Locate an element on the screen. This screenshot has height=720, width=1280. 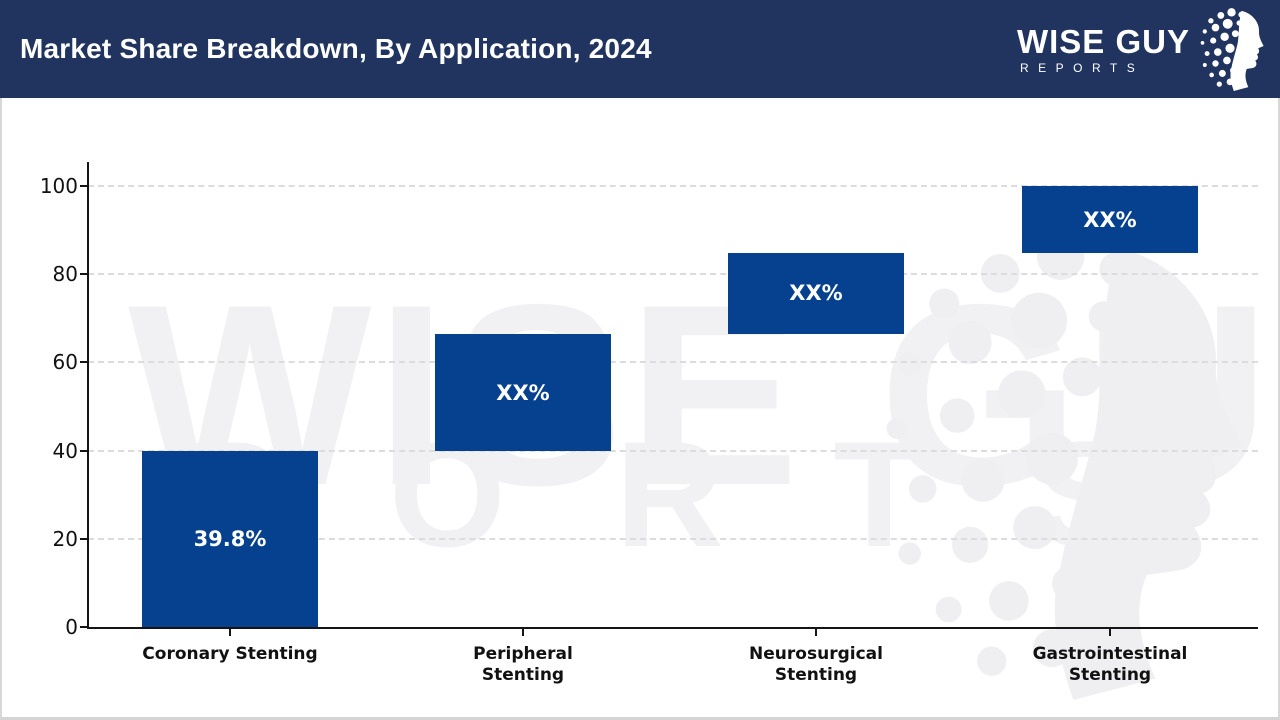
wise-guy-reports-logo: WISE GUY REPORTS is located at coordinates (1141, 49).